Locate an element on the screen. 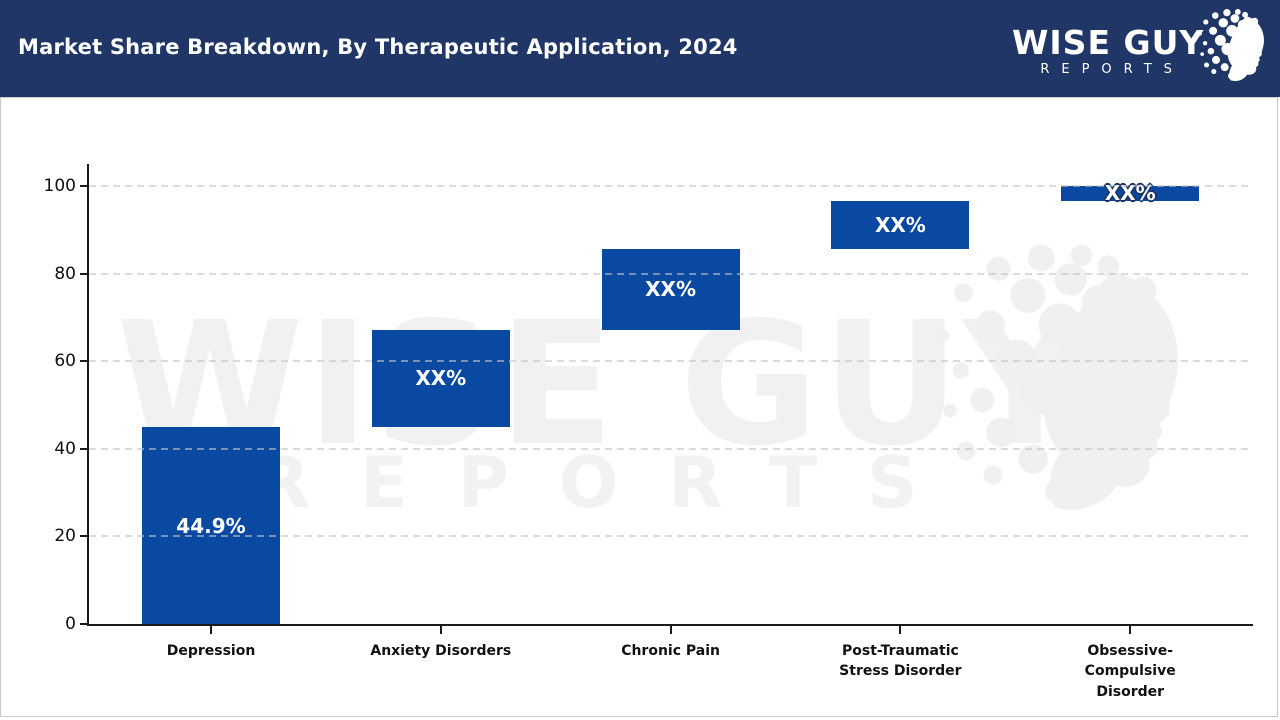 Image resolution: width=1280 pixels, height=720 pixels. wiseguy-logo: WISE GUY REPORTS is located at coordinates (1141, 49).